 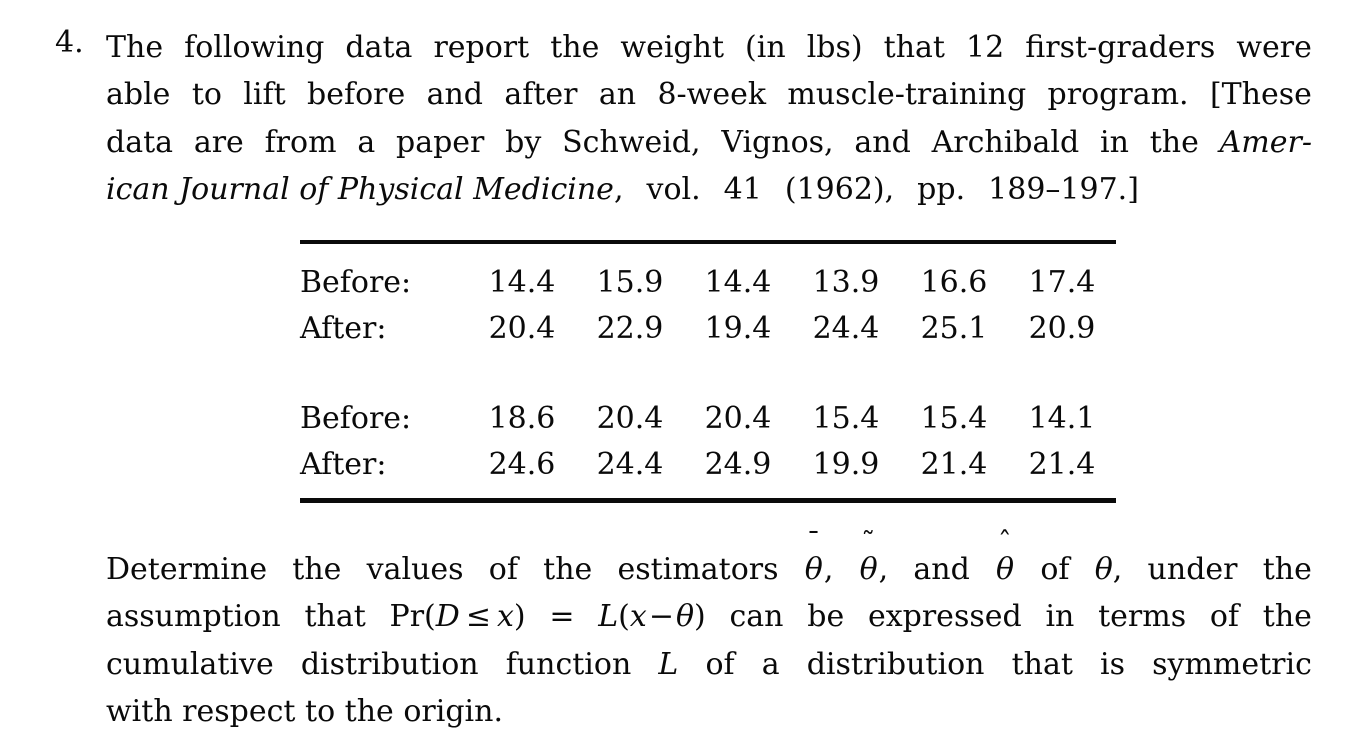 What do you see at coordinates (343, 328) in the screenshot?
I see `row-label-after: After:` at bounding box center [343, 328].